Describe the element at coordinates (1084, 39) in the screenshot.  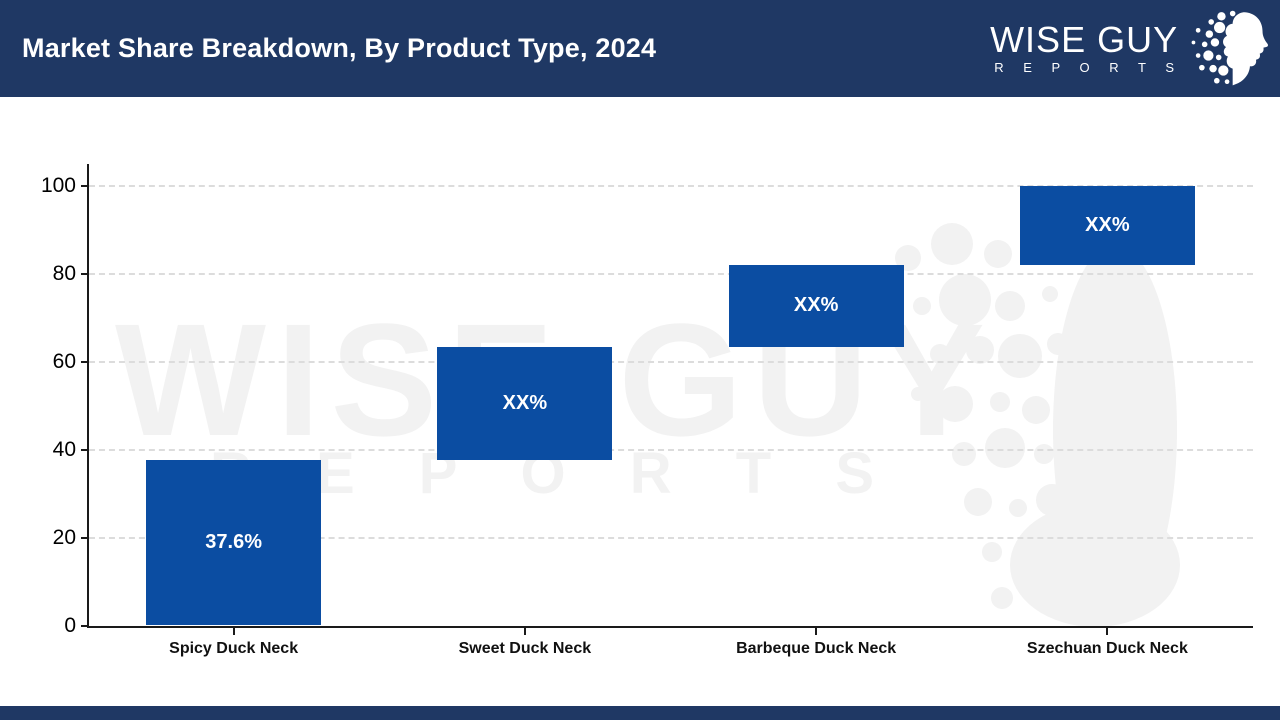
I see `brand-name: WISE GUY` at that location.